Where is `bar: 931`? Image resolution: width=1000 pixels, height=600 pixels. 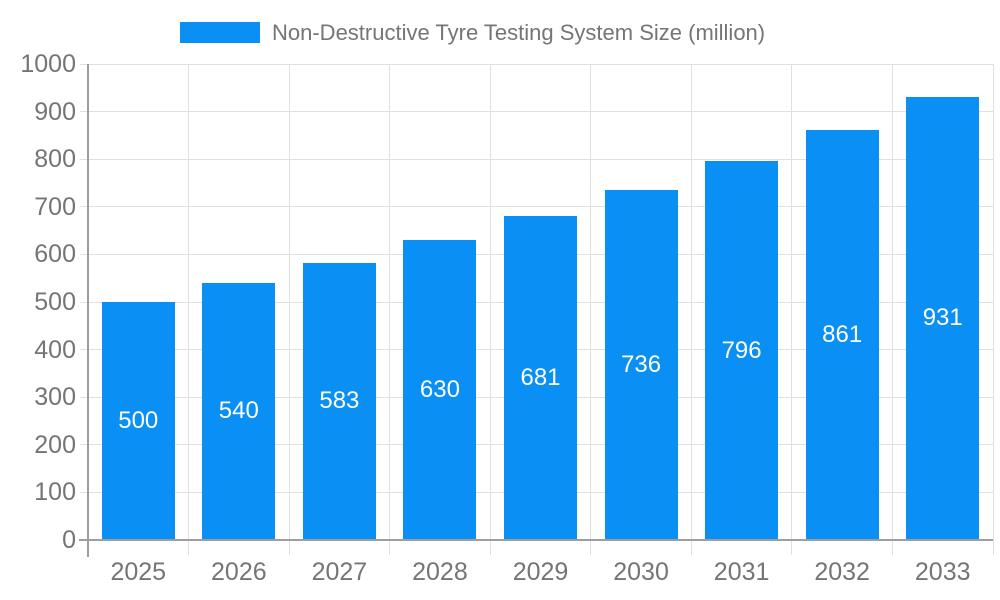
bar: 931 is located at coordinates (943, 318).